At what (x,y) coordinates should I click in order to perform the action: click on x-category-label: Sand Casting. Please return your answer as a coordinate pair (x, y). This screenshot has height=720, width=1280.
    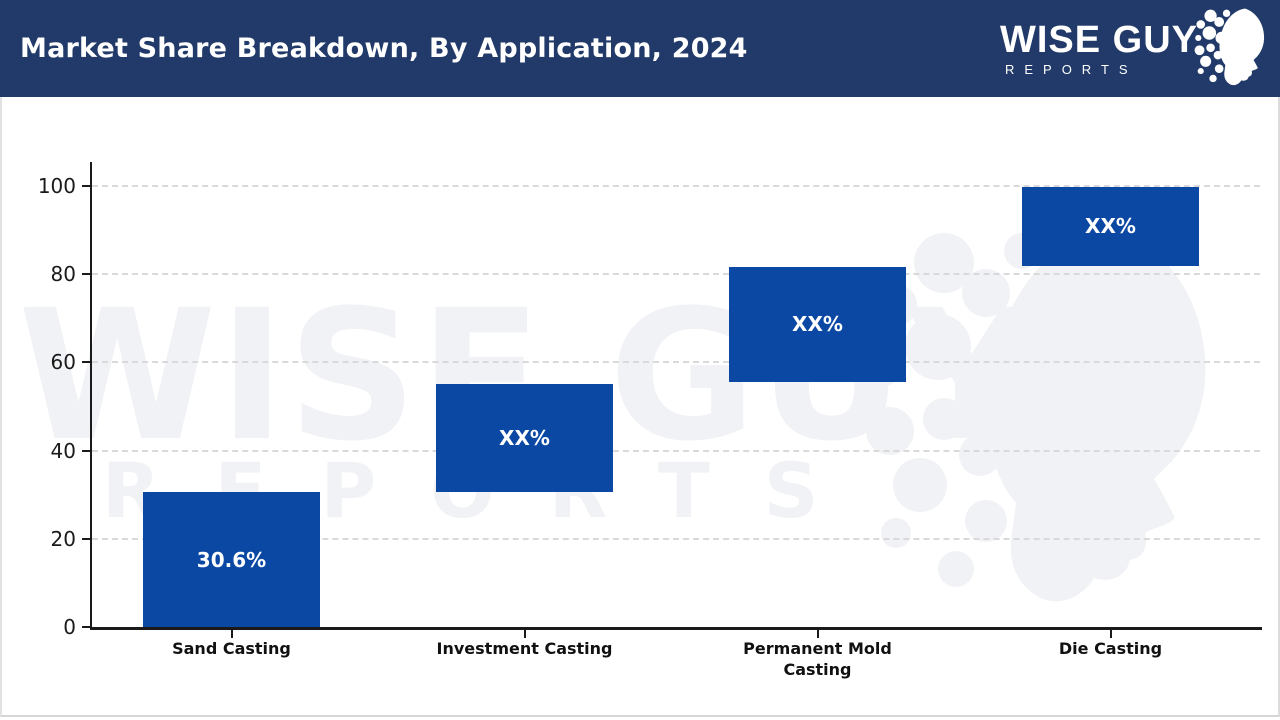
    Looking at the image, I should click on (231, 648).